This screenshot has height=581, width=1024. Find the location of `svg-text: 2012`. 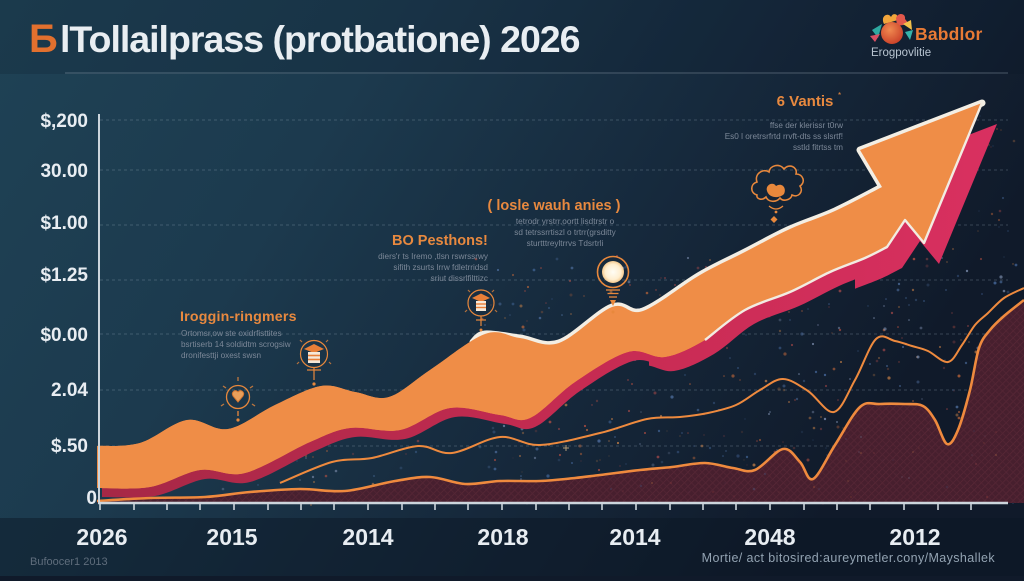

svg-text: 2012 is located at coordinates (914, 537).